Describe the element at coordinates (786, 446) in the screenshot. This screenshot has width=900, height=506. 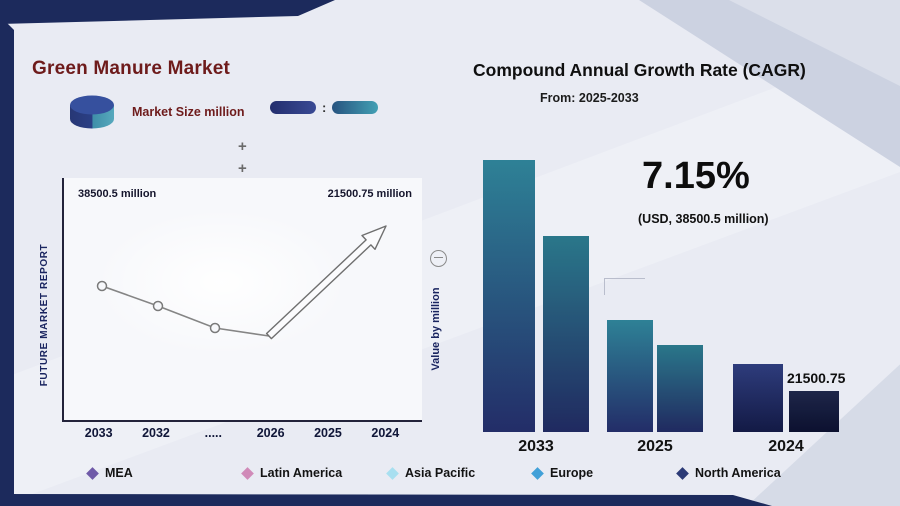
I see `right-axis-label-2024: 2024` at that location.